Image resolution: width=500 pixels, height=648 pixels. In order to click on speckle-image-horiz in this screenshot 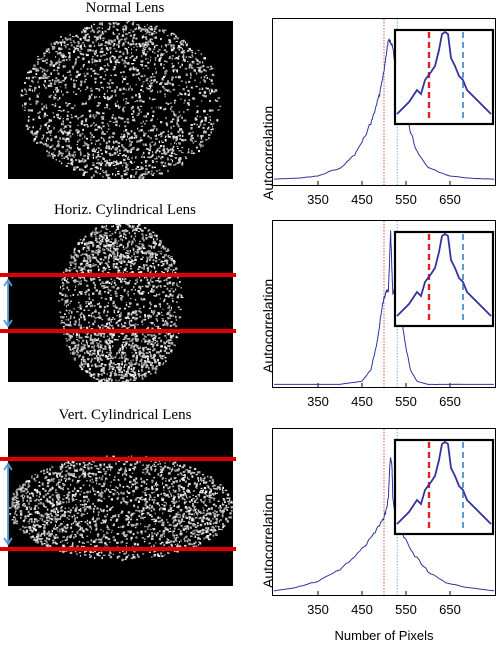, I will do `click(120, 303)`.